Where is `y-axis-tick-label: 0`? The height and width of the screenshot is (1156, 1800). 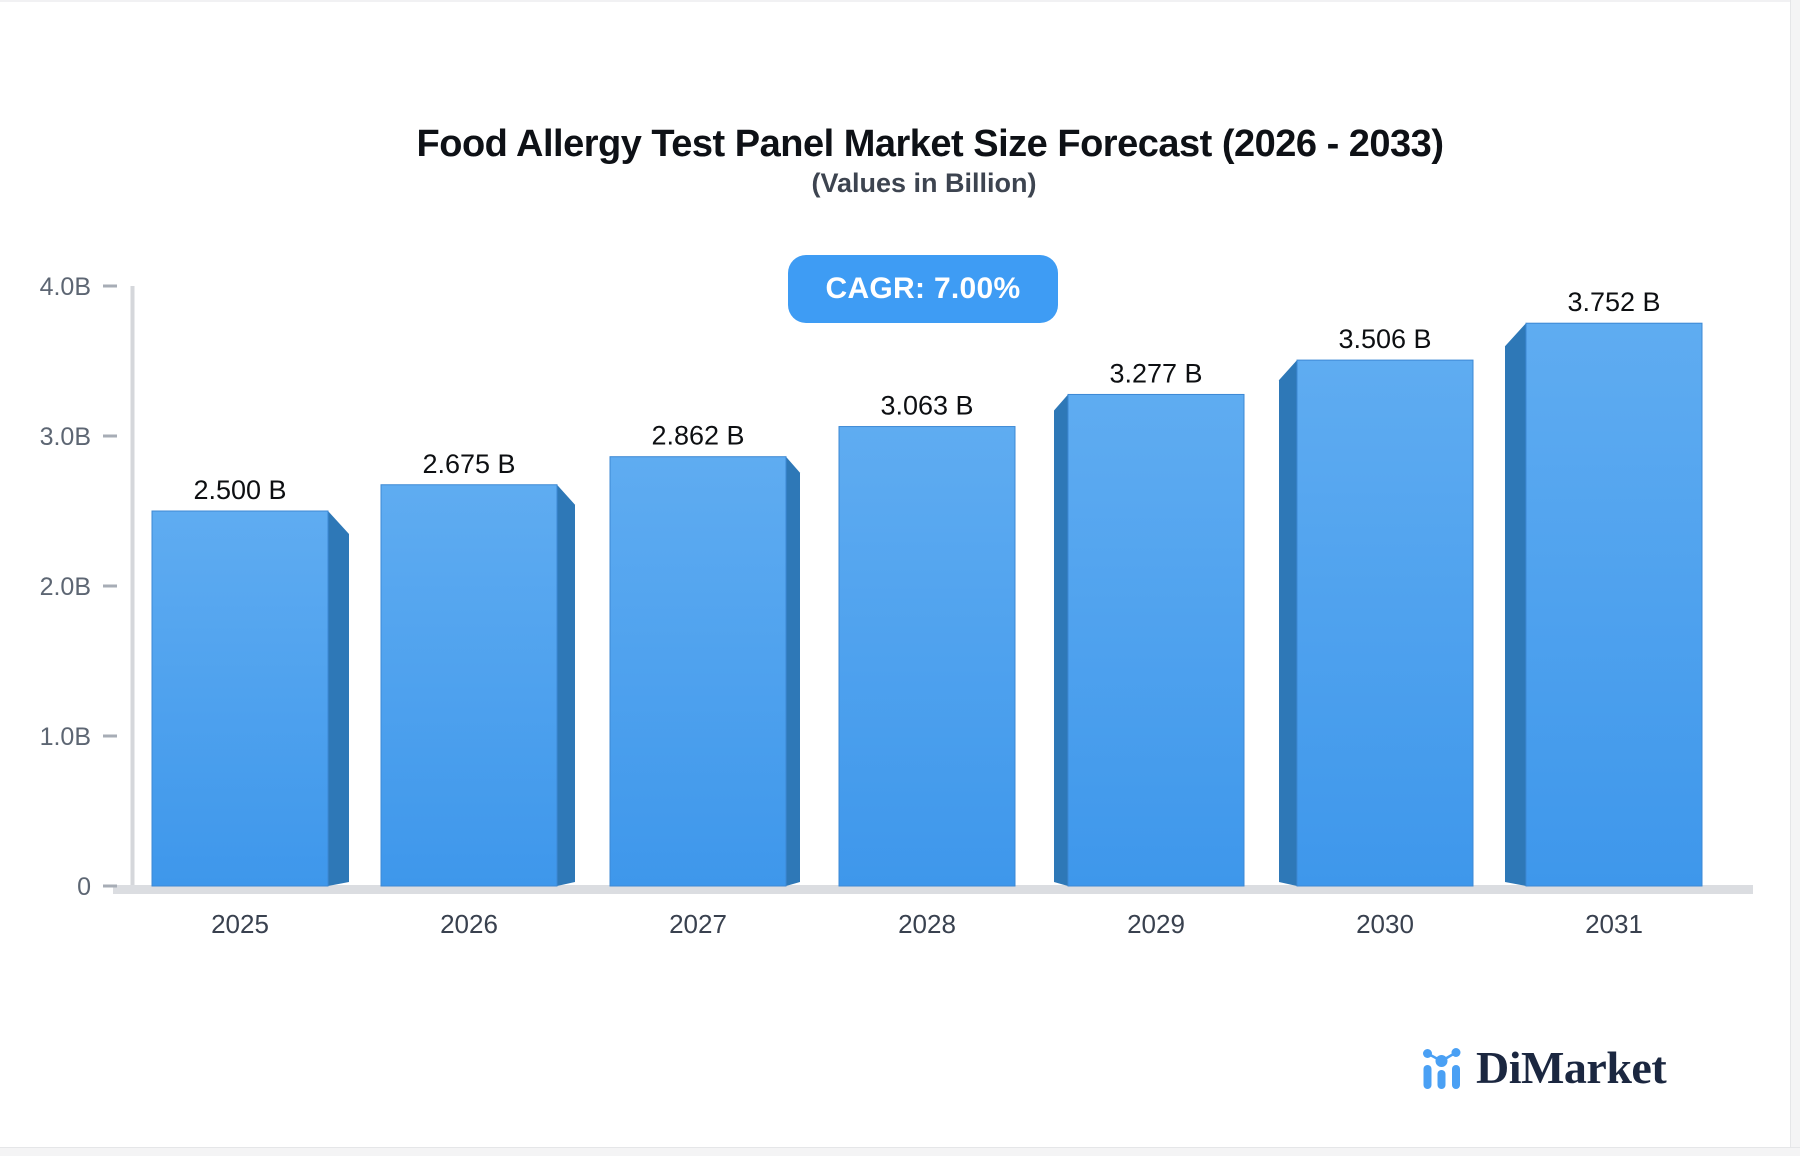
y-axis-tick-label: 0 is located at coordinates (84, 887).